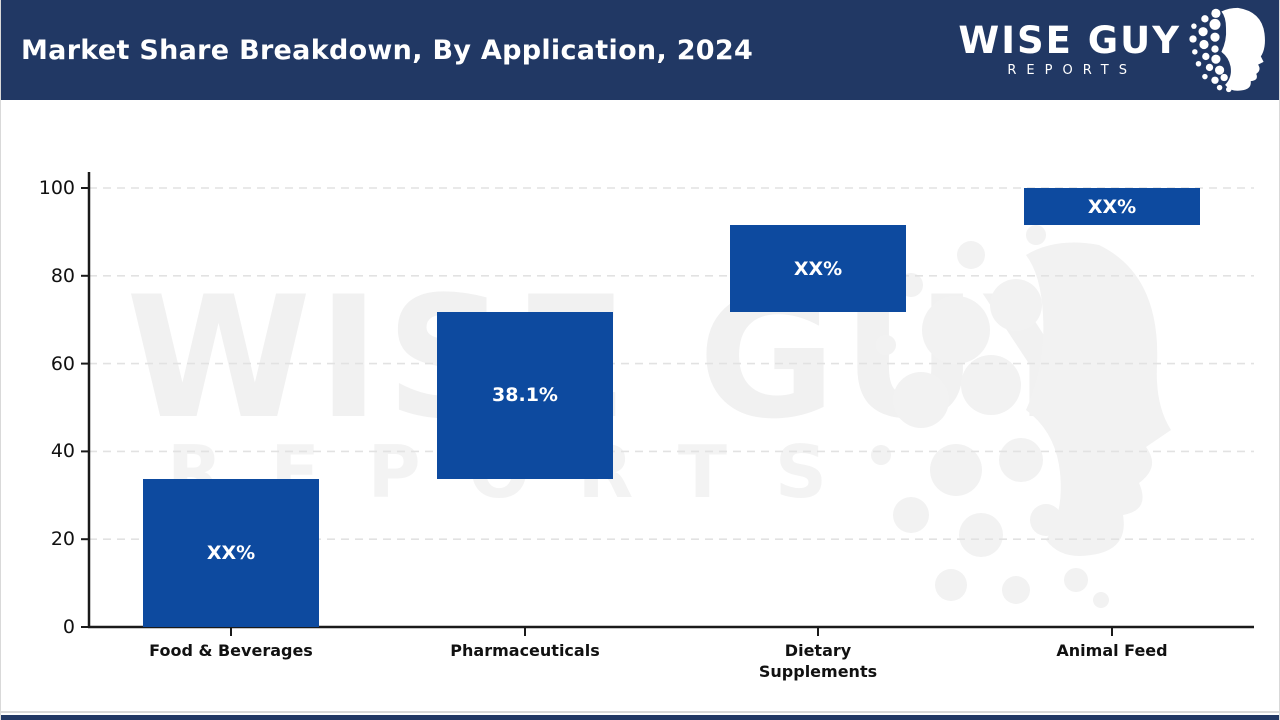 The image size is (1280, 720). I want to click on y-tick-label-100: 100, so click(56, 188).